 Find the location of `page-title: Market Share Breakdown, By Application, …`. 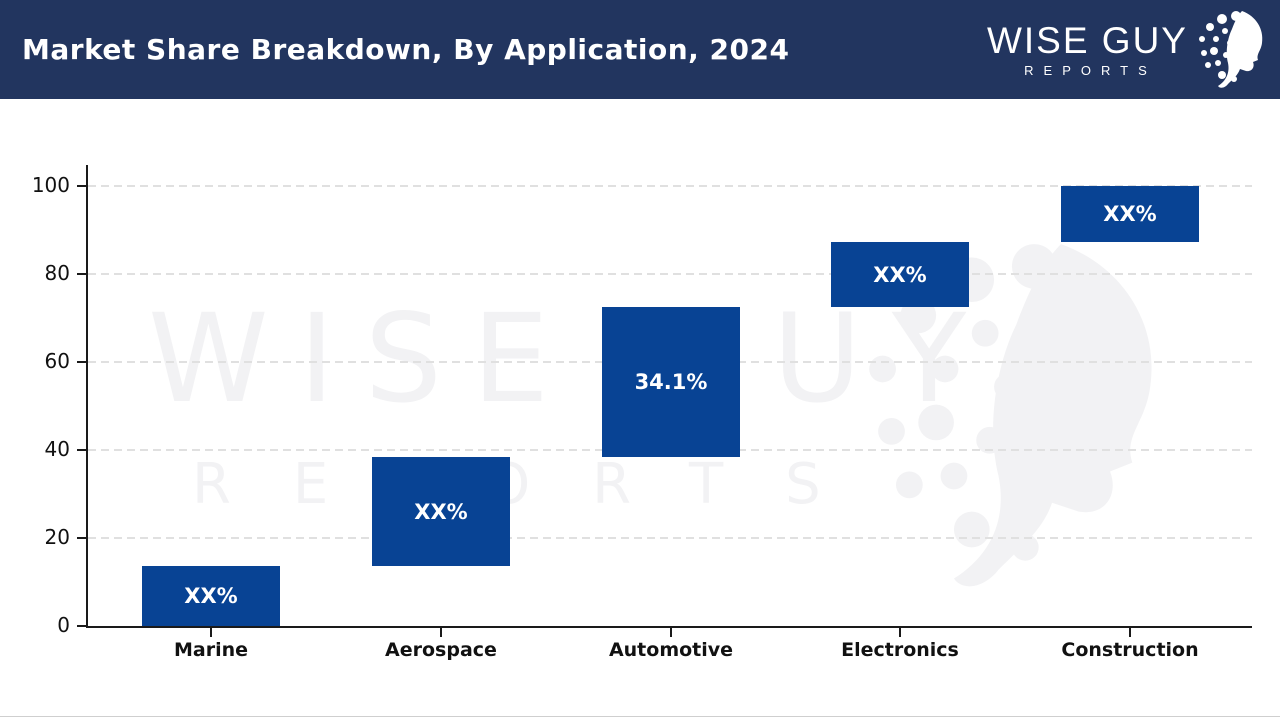

page-title: Market Share Breakdown, By Application, … is located at coordinates (406, 49).